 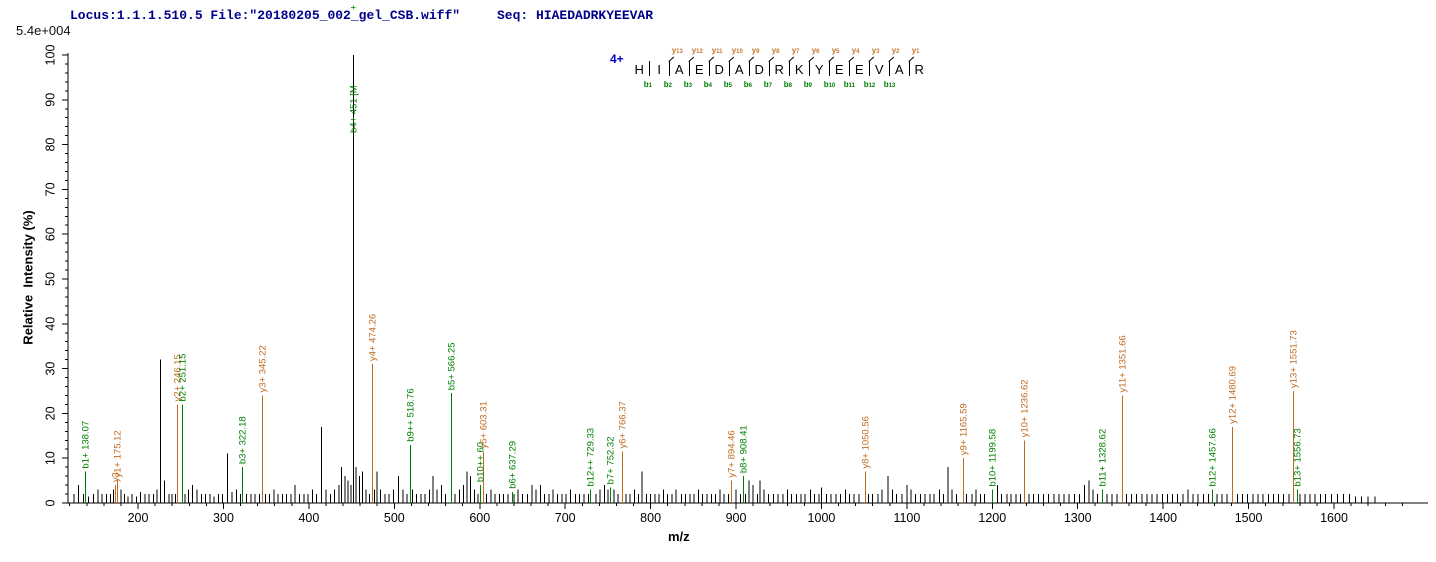 I want to click on fragment-divider: y10 b5, so click(x=733, y=67).